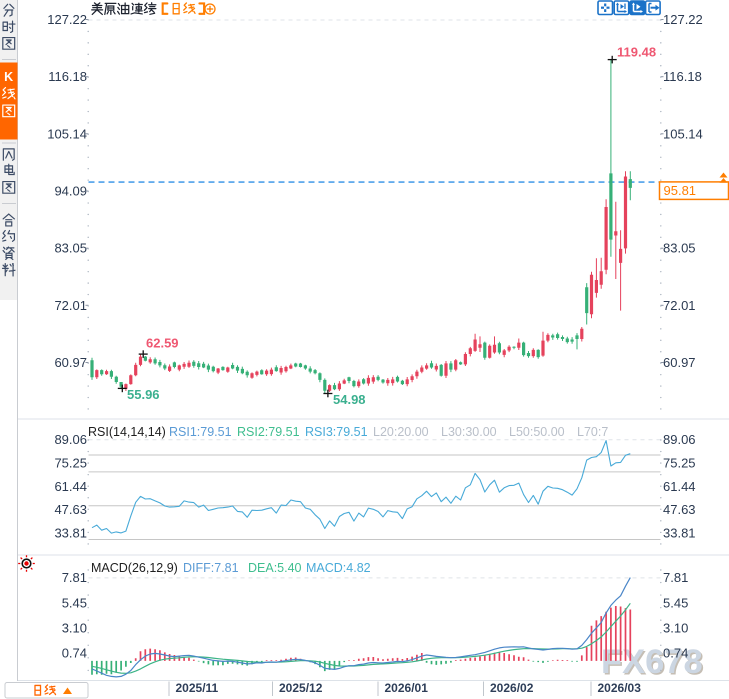  Describe the element at coordinates (338, 568) in the screenshot. I see `svg-text: MACD:4.82` at that location.